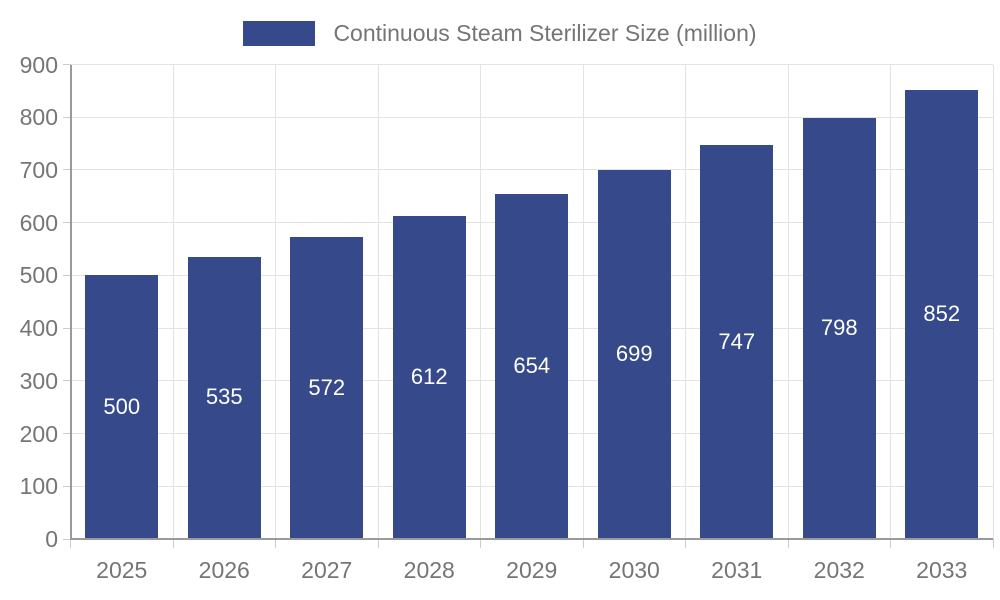 The width and height of the screenshot is (1000, 600). Describe the element at coordinates (51, 539) in the screenshot. I see `y-tick-label: 0` at that location.